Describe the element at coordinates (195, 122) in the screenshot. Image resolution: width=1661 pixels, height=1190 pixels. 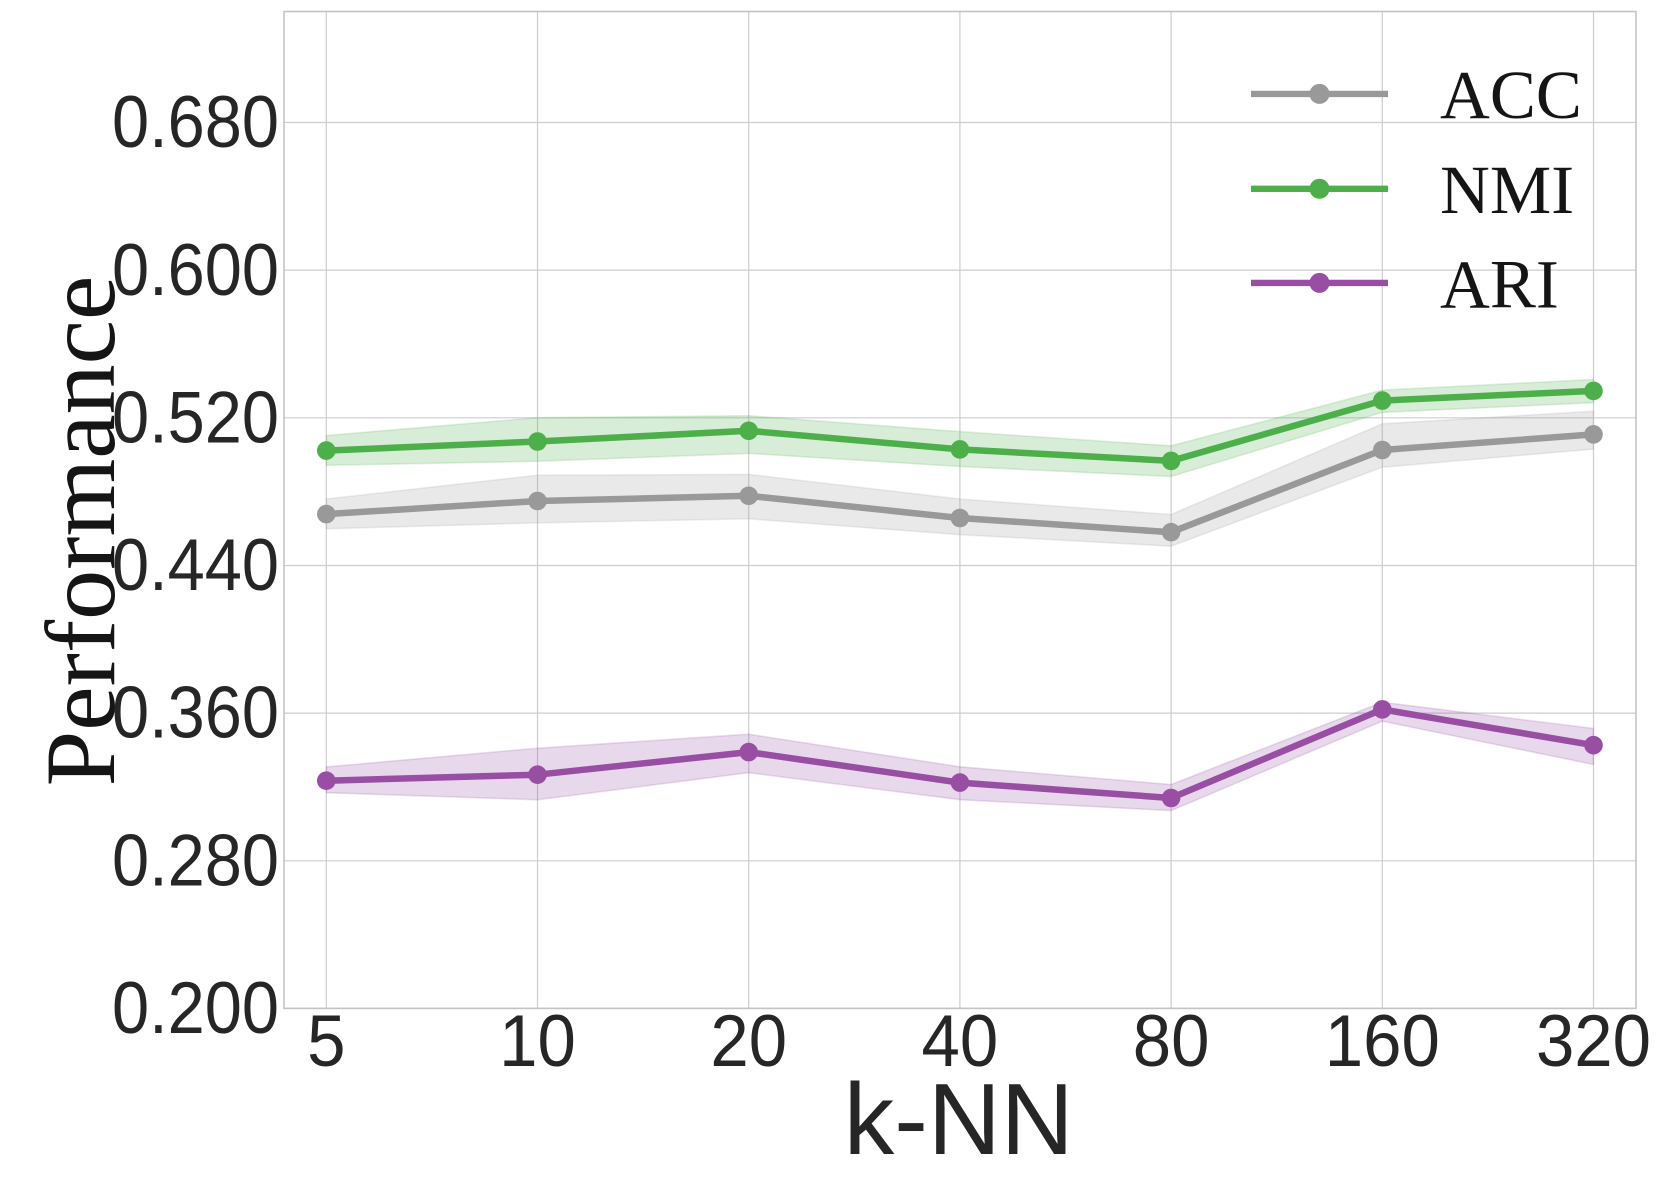
I see `svg-text: 0.680` at that location.